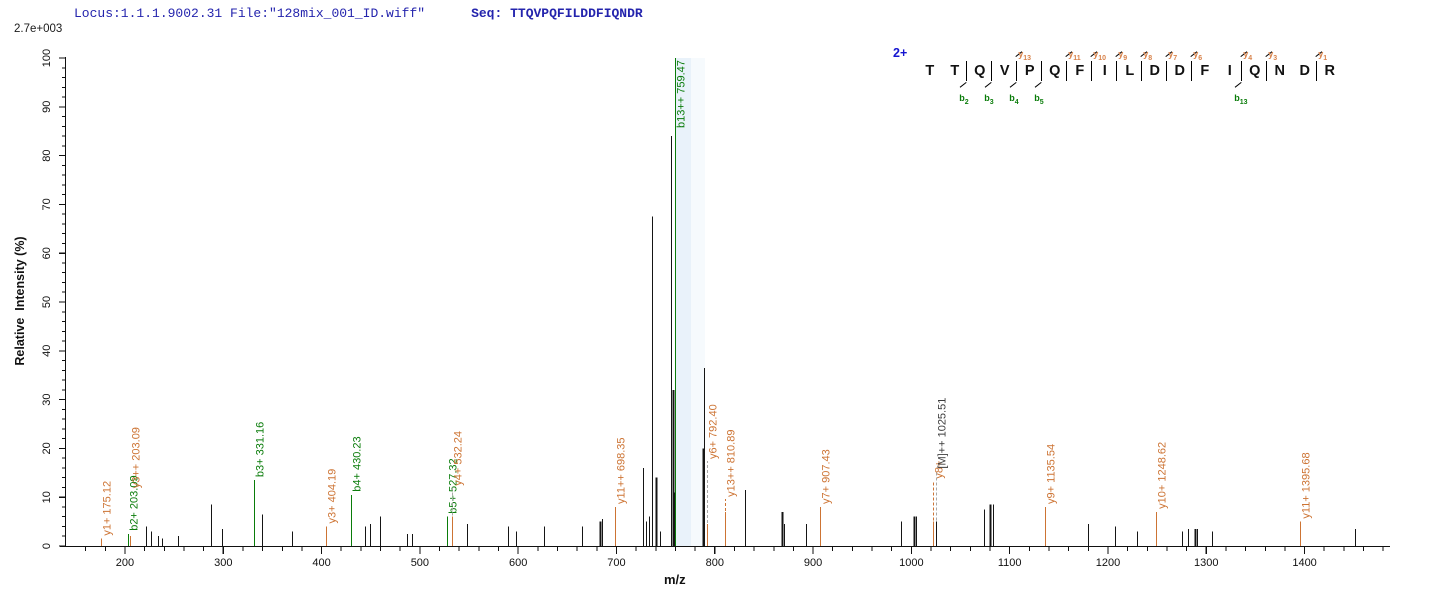  Describe the element at coordinates (1039, 99) in the screenshot. I see `b-ion-flag-label: b5` at that location.